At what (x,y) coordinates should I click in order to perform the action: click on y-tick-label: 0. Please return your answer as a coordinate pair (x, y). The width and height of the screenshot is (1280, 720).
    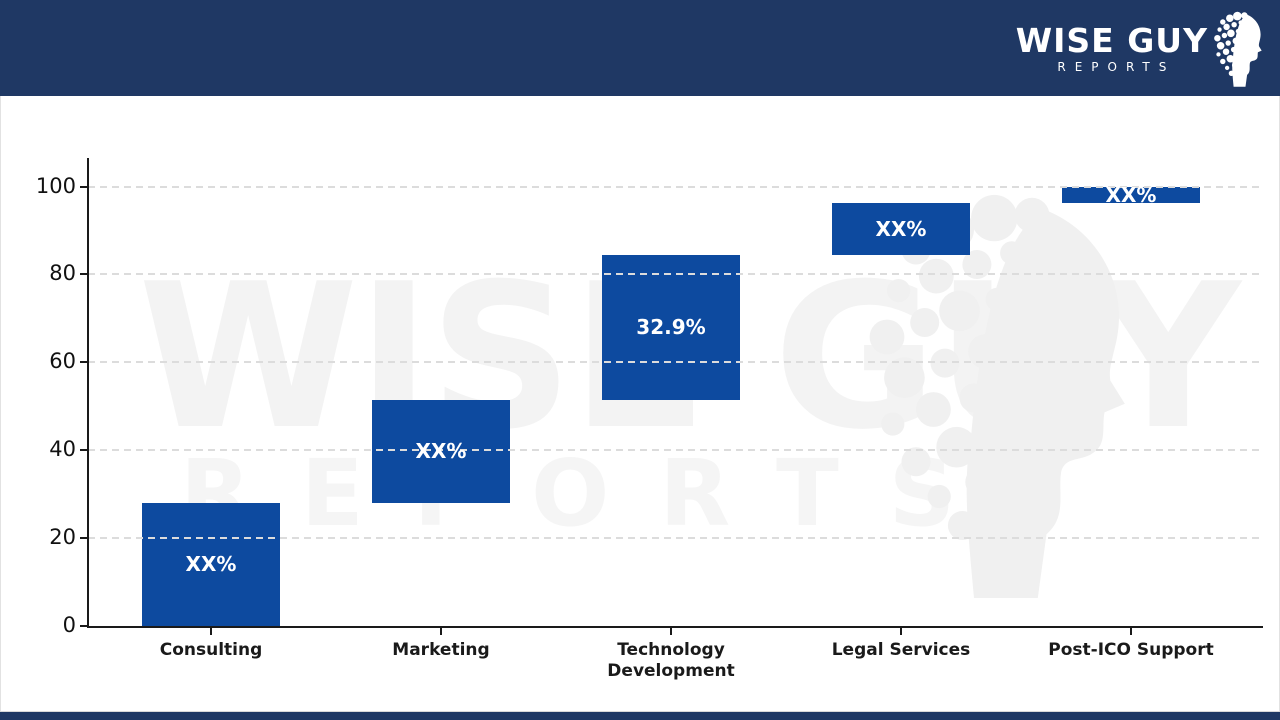
    Looking at the image, I should click on (69, 625).